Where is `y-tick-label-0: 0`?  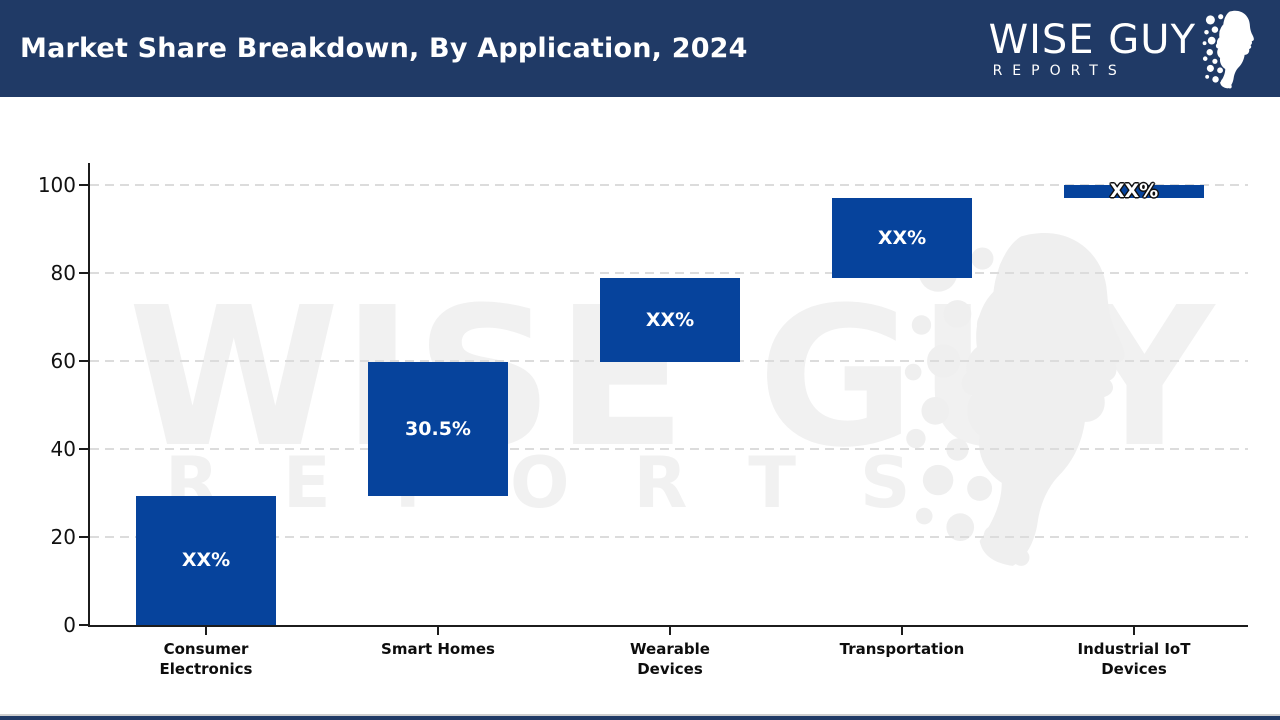 y-tick-label-0: 0 is located at coordinates (69, 625).